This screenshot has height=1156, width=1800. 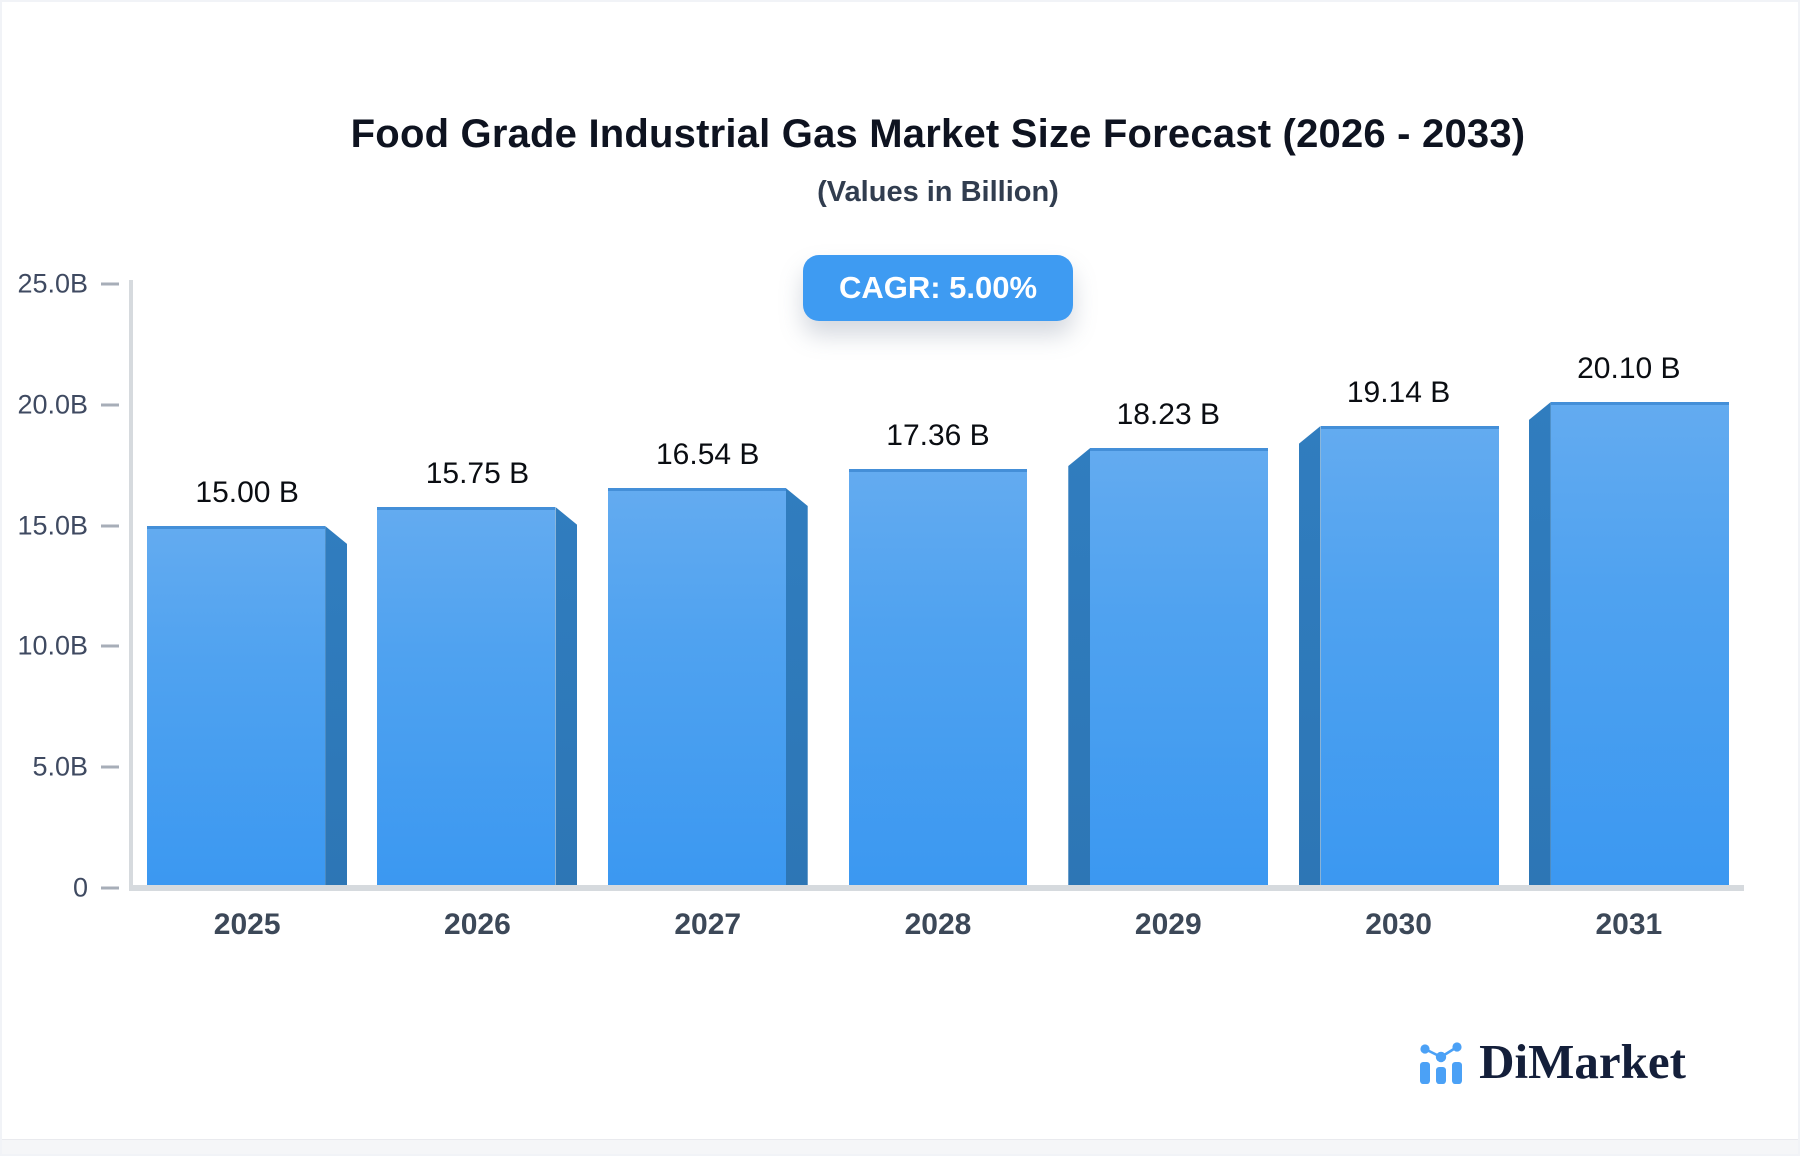 I want to click on bar-slot: 19.14 B 2030, so click(x=1398, y=612).